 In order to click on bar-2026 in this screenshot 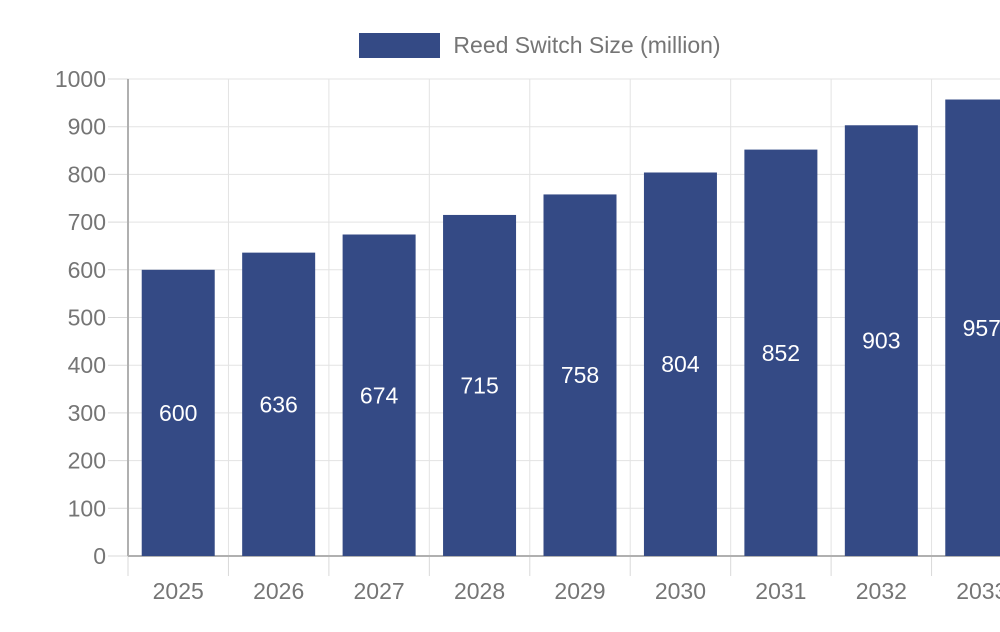, I will do `click(279, 404)`.